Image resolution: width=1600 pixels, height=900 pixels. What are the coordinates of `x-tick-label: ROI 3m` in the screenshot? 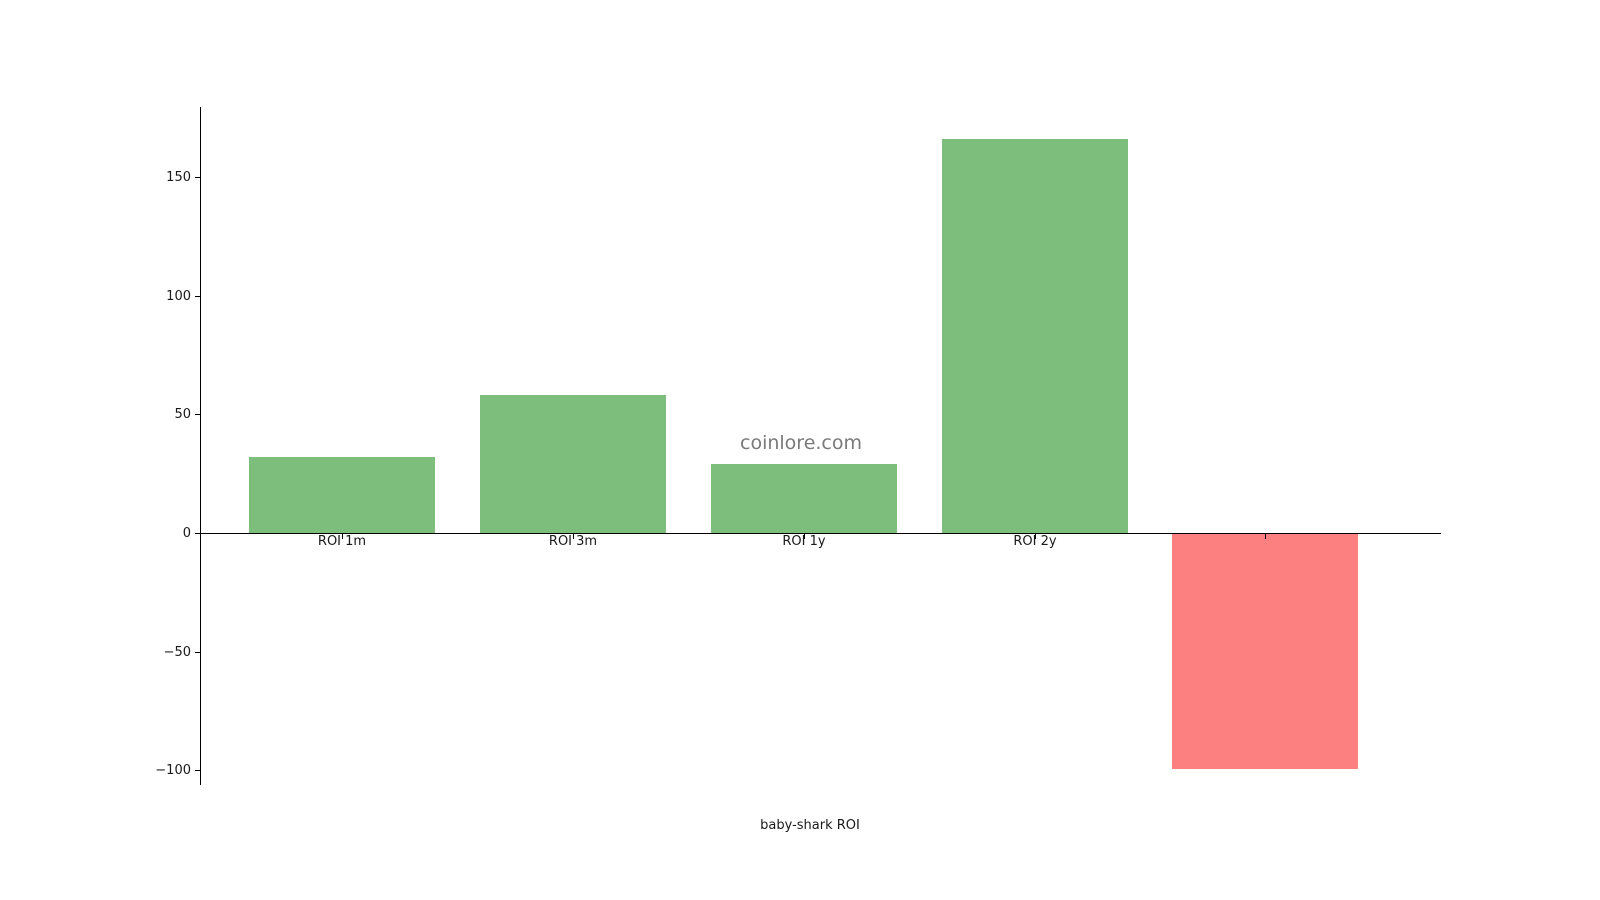 It's located at (573, 541).